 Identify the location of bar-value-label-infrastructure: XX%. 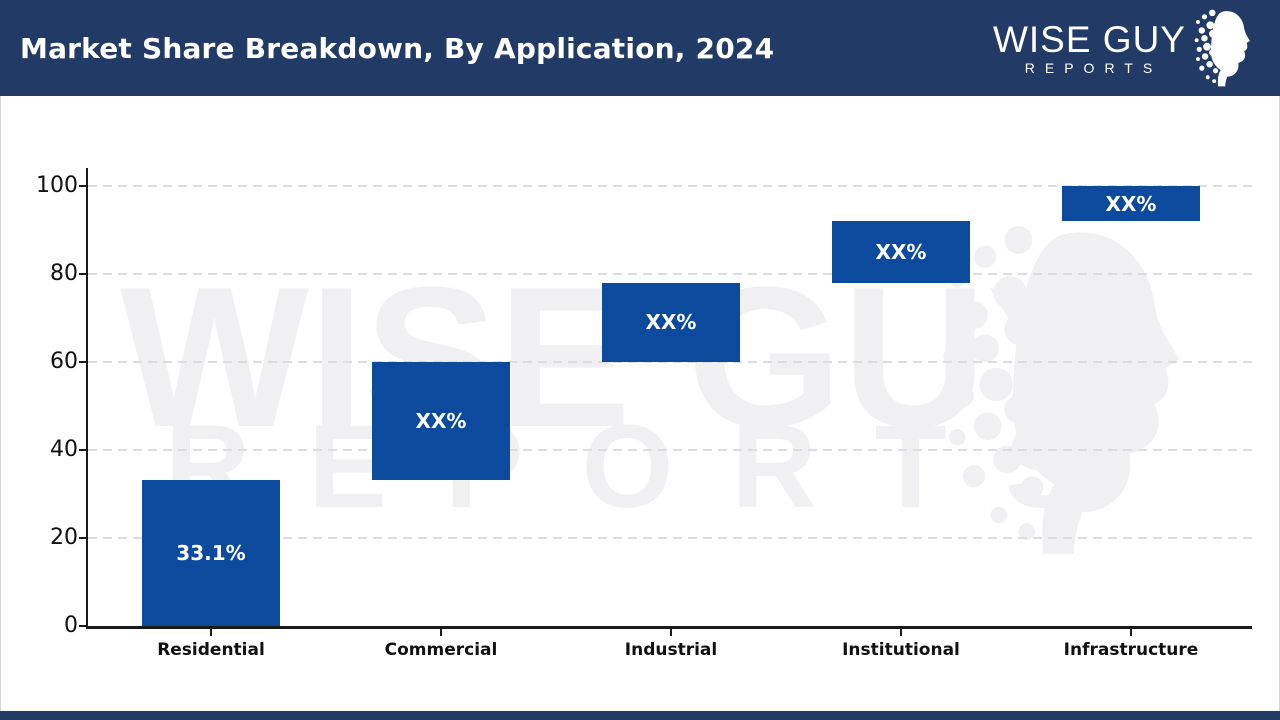
(1131, 203).